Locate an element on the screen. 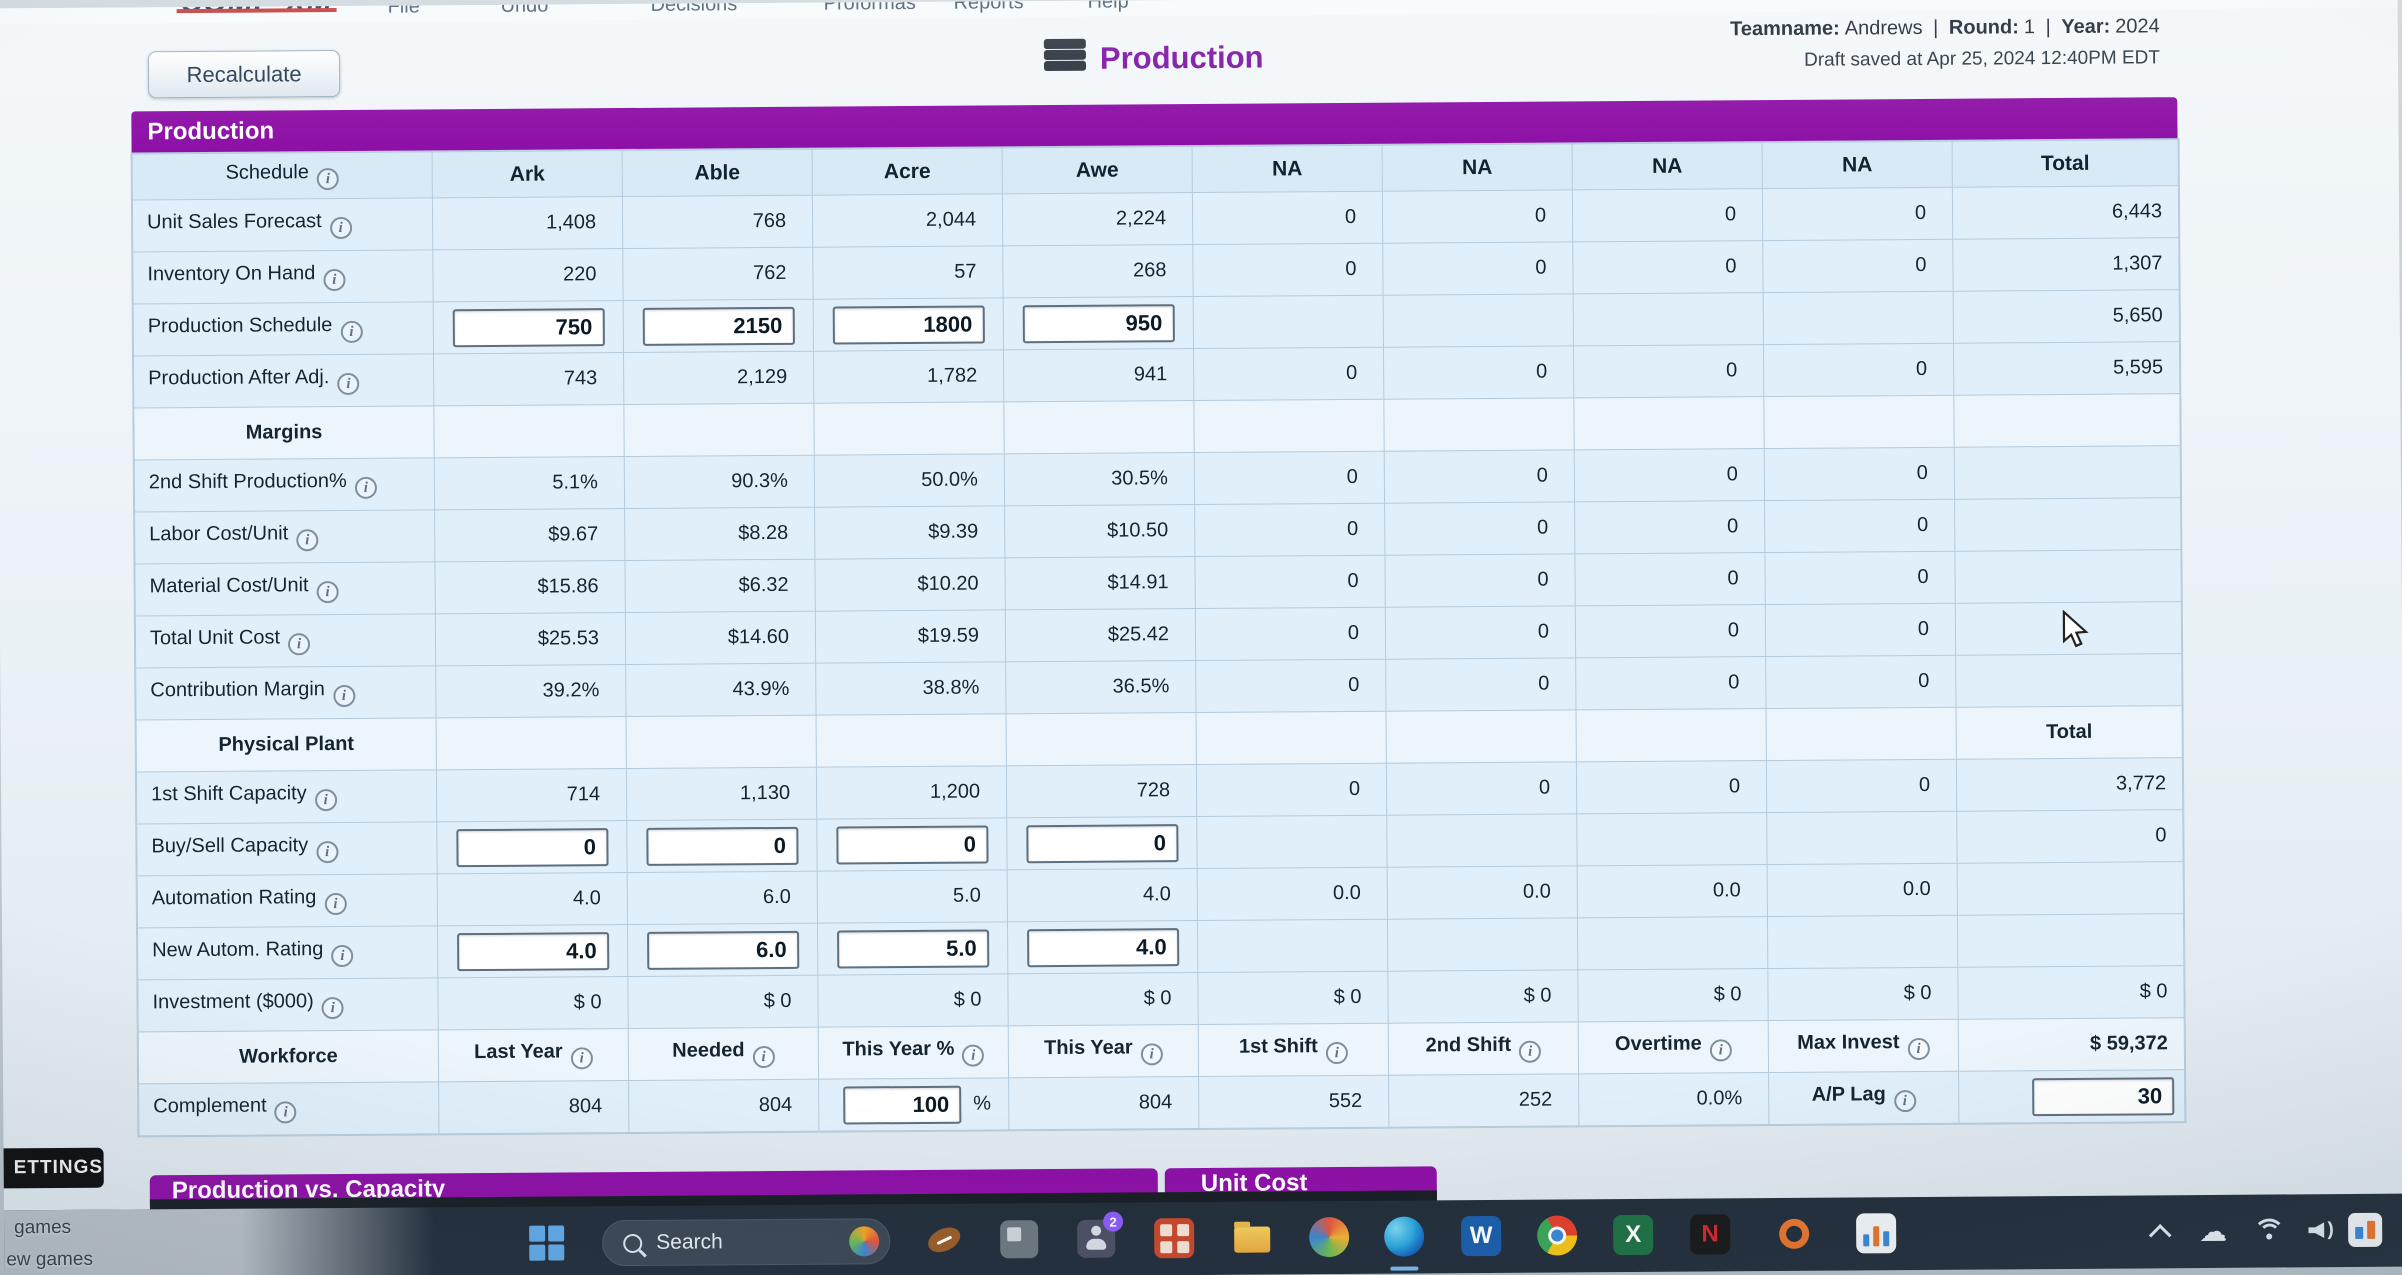  production-schedule-input-able is located at coordinates (718, 326).